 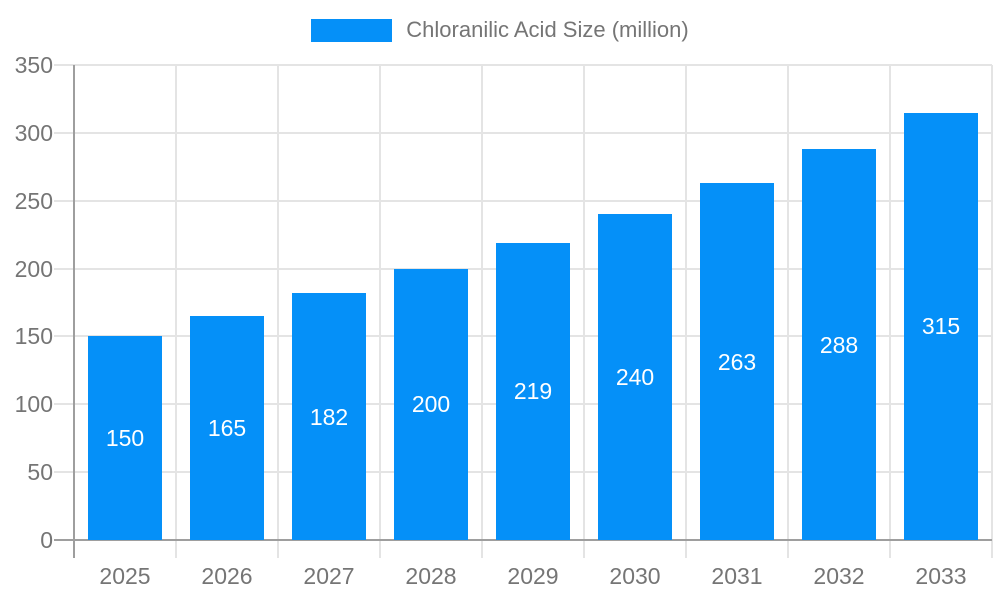 I want to click on x-tick-label: 2033, so click(x=941, y=576).